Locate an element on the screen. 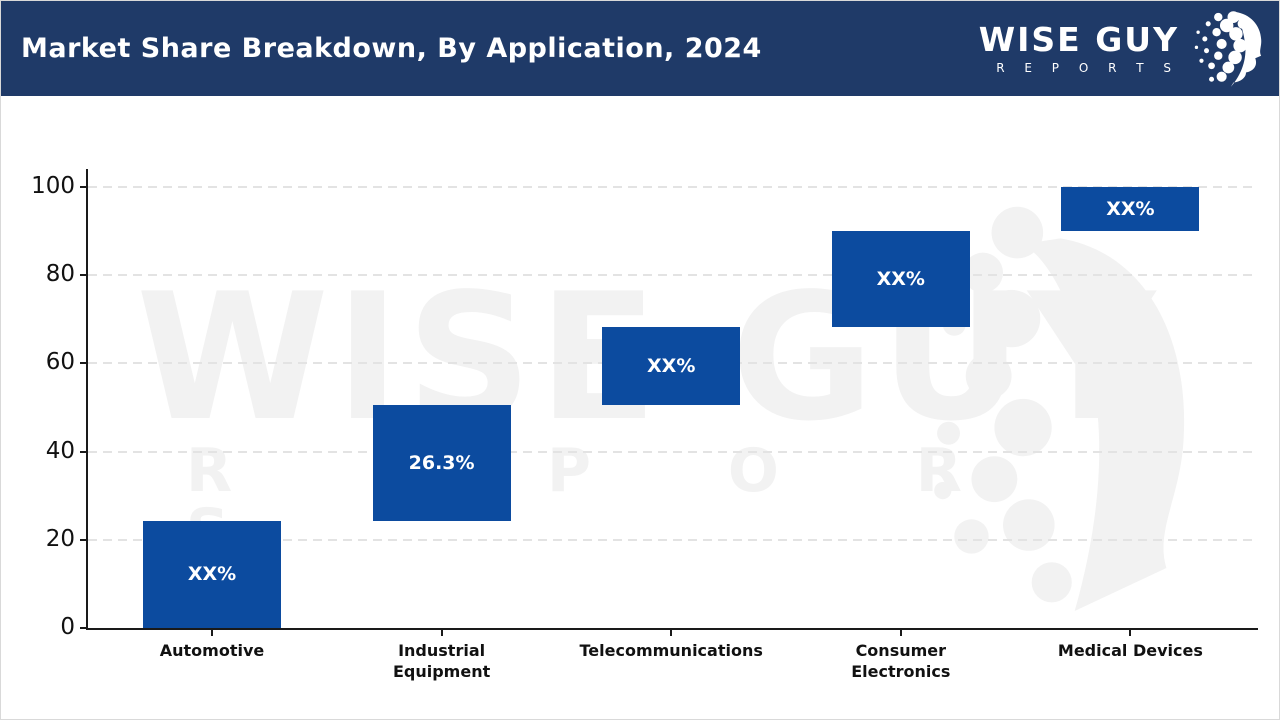 This screenshot has height=720, width=1280. x-axis-category-label: Automotive is located at coordinates (212, 650).